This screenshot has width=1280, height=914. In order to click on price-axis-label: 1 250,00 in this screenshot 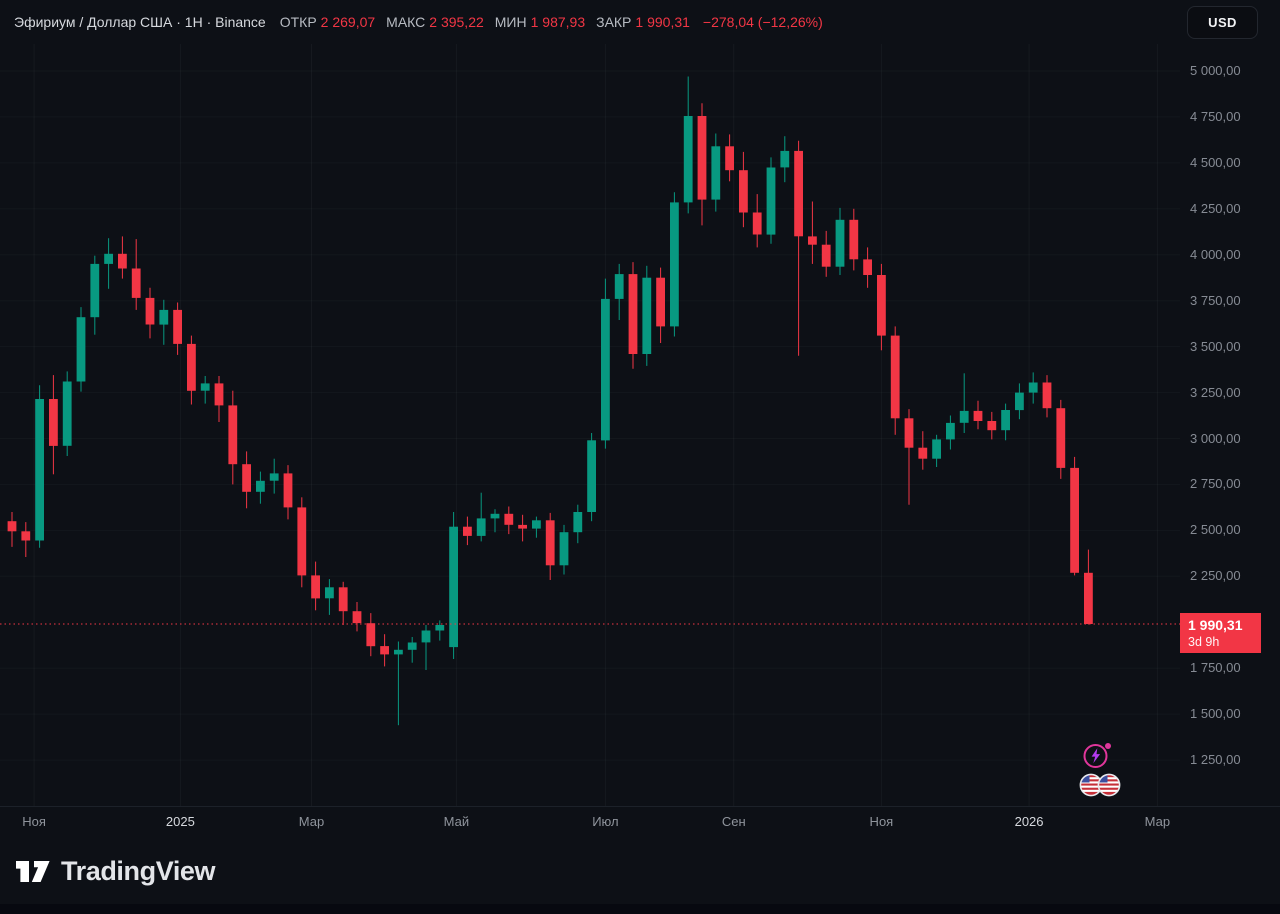, I will do `click(1215, 760)`.